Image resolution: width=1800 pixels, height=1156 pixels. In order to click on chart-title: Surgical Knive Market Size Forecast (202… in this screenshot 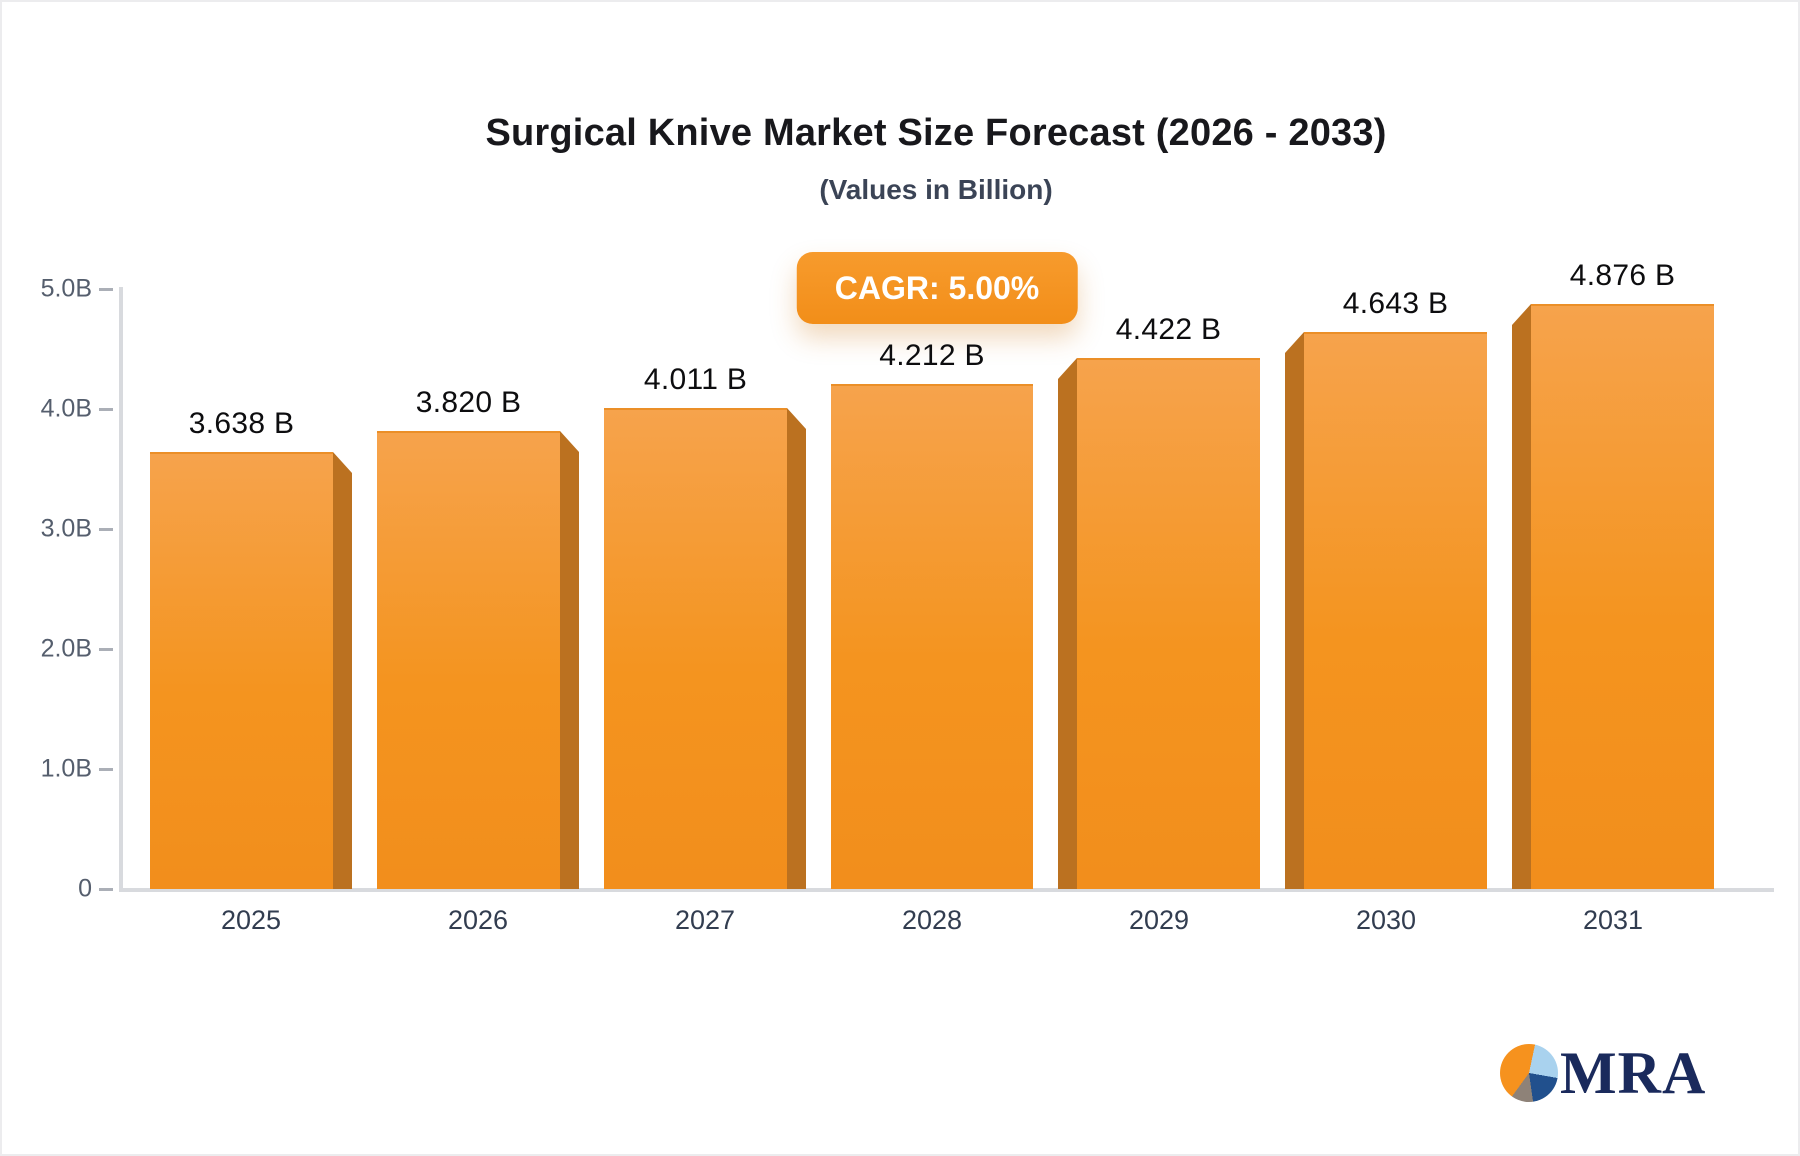, I will do `click(936, 133)`.